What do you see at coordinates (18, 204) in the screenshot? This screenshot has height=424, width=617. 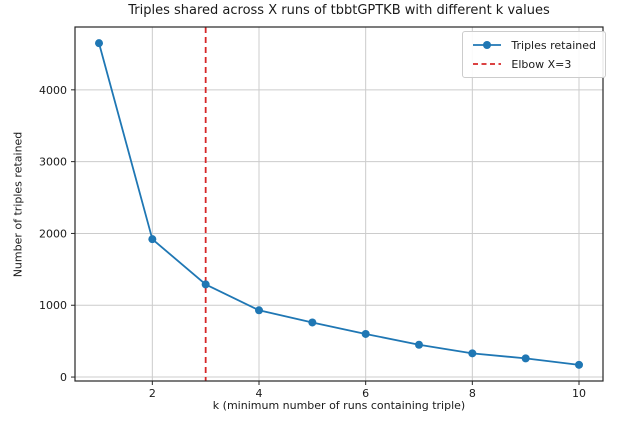 I see `y-axis-label: Number of triples retained` at bounding box center [18, 204].